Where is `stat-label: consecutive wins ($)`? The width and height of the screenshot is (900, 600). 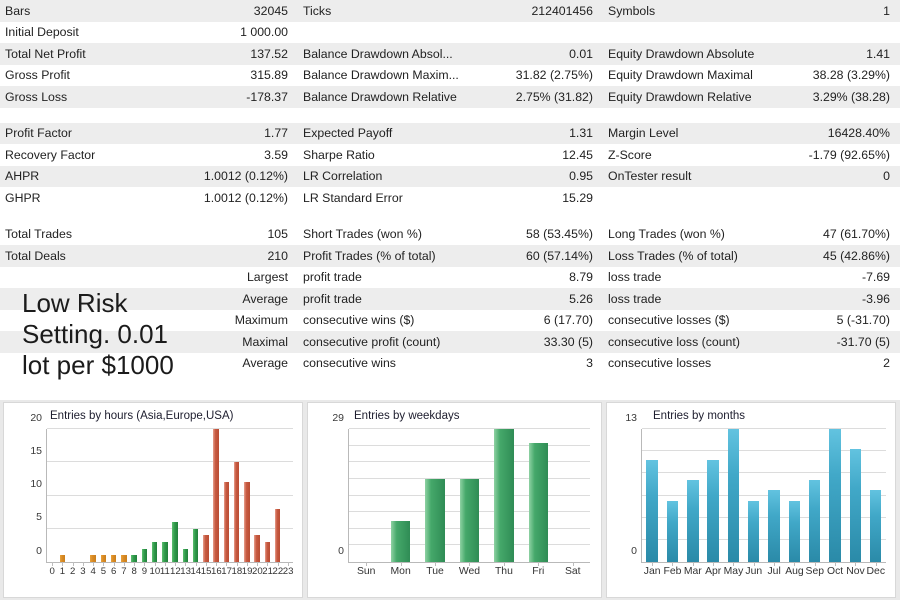 stat-label: consecutive wins ($) is located at coordinates (359, 320).